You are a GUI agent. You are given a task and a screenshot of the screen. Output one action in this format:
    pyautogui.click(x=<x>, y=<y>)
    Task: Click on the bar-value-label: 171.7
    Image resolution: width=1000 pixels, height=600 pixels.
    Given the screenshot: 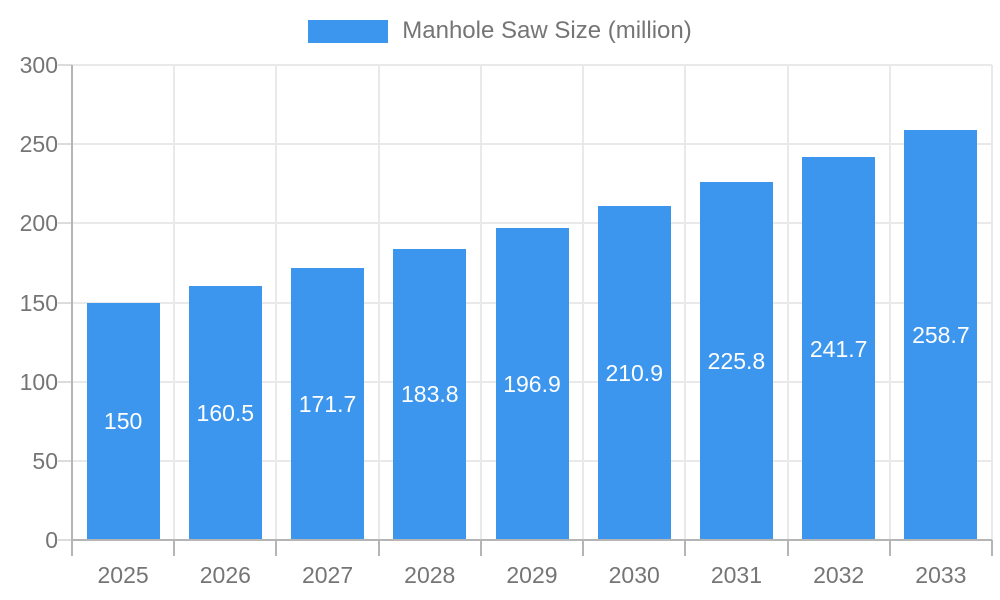 What is the action you would take?
    pyautogui.click(x=327, y=404)
    